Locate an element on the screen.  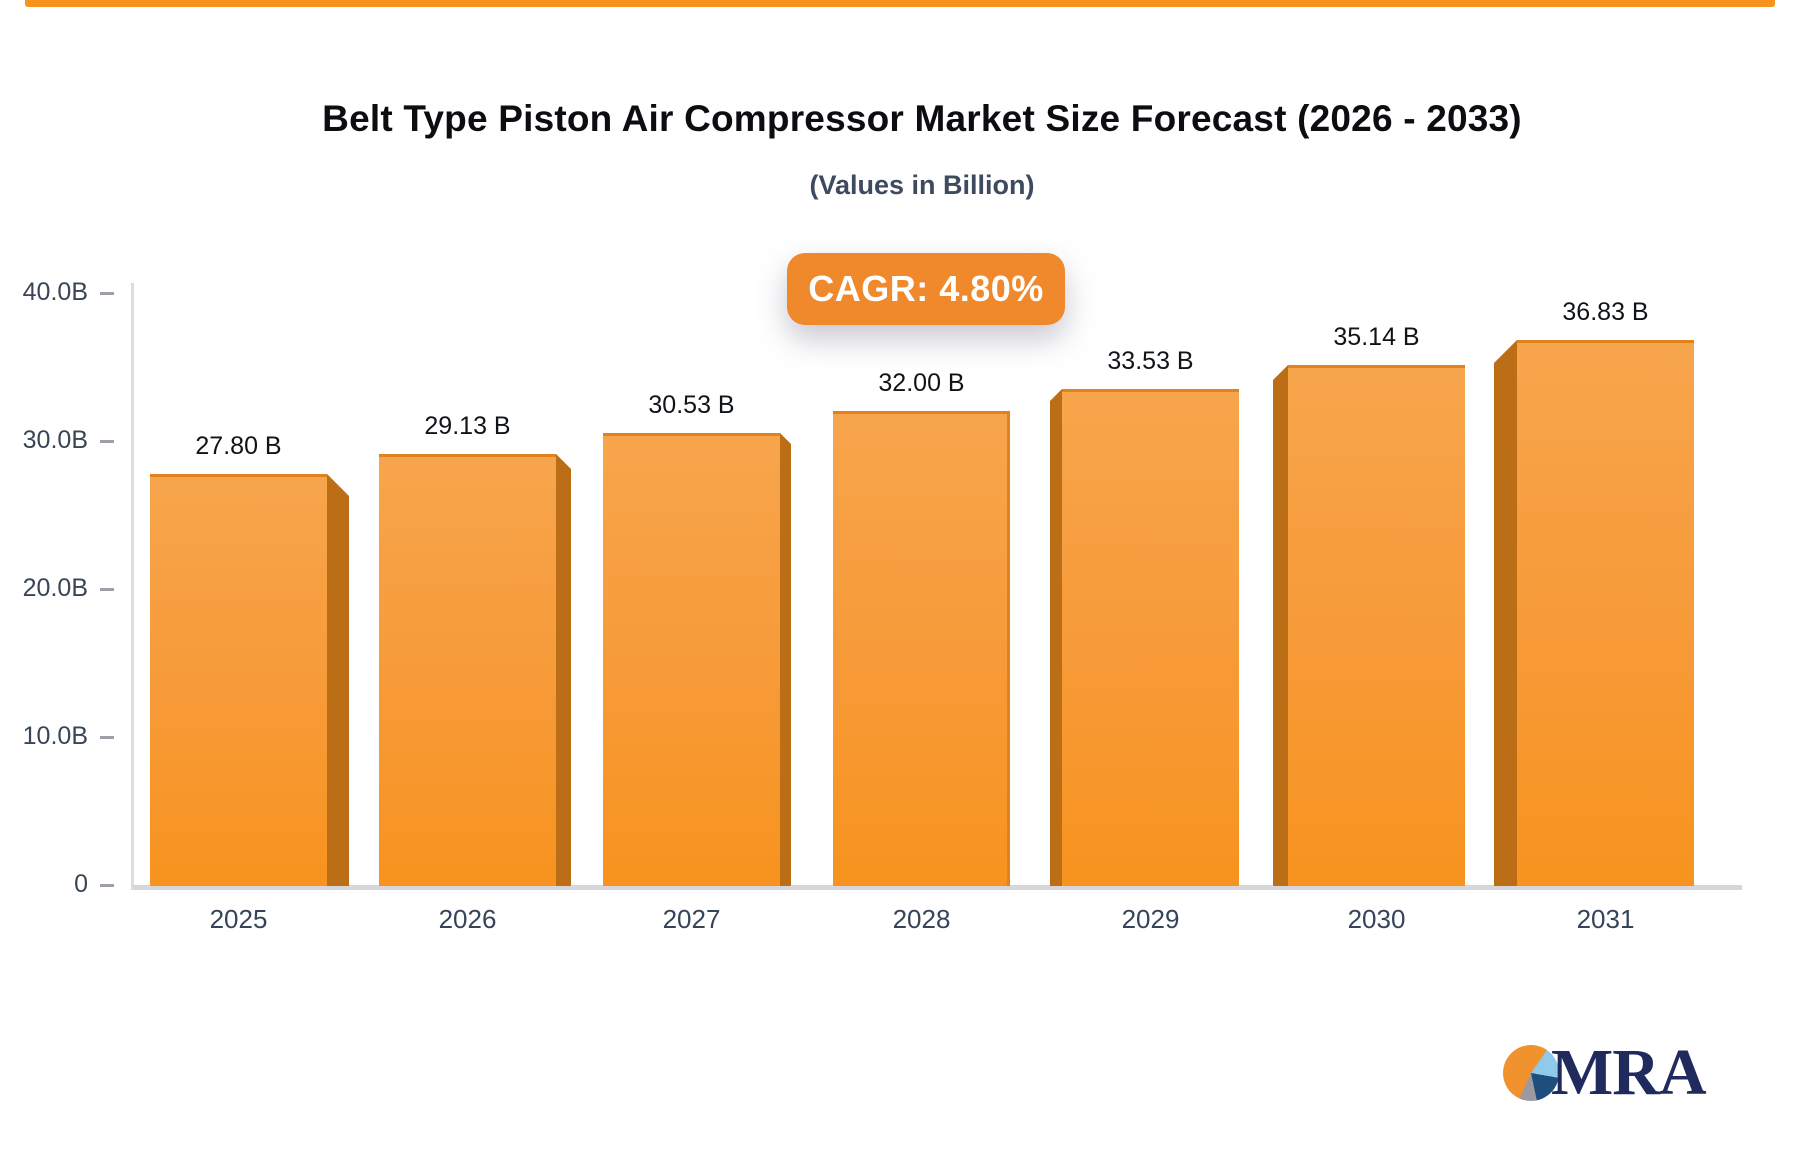
cagr-badge: CAGR: 4.80% is located at coordinates (926, 289).